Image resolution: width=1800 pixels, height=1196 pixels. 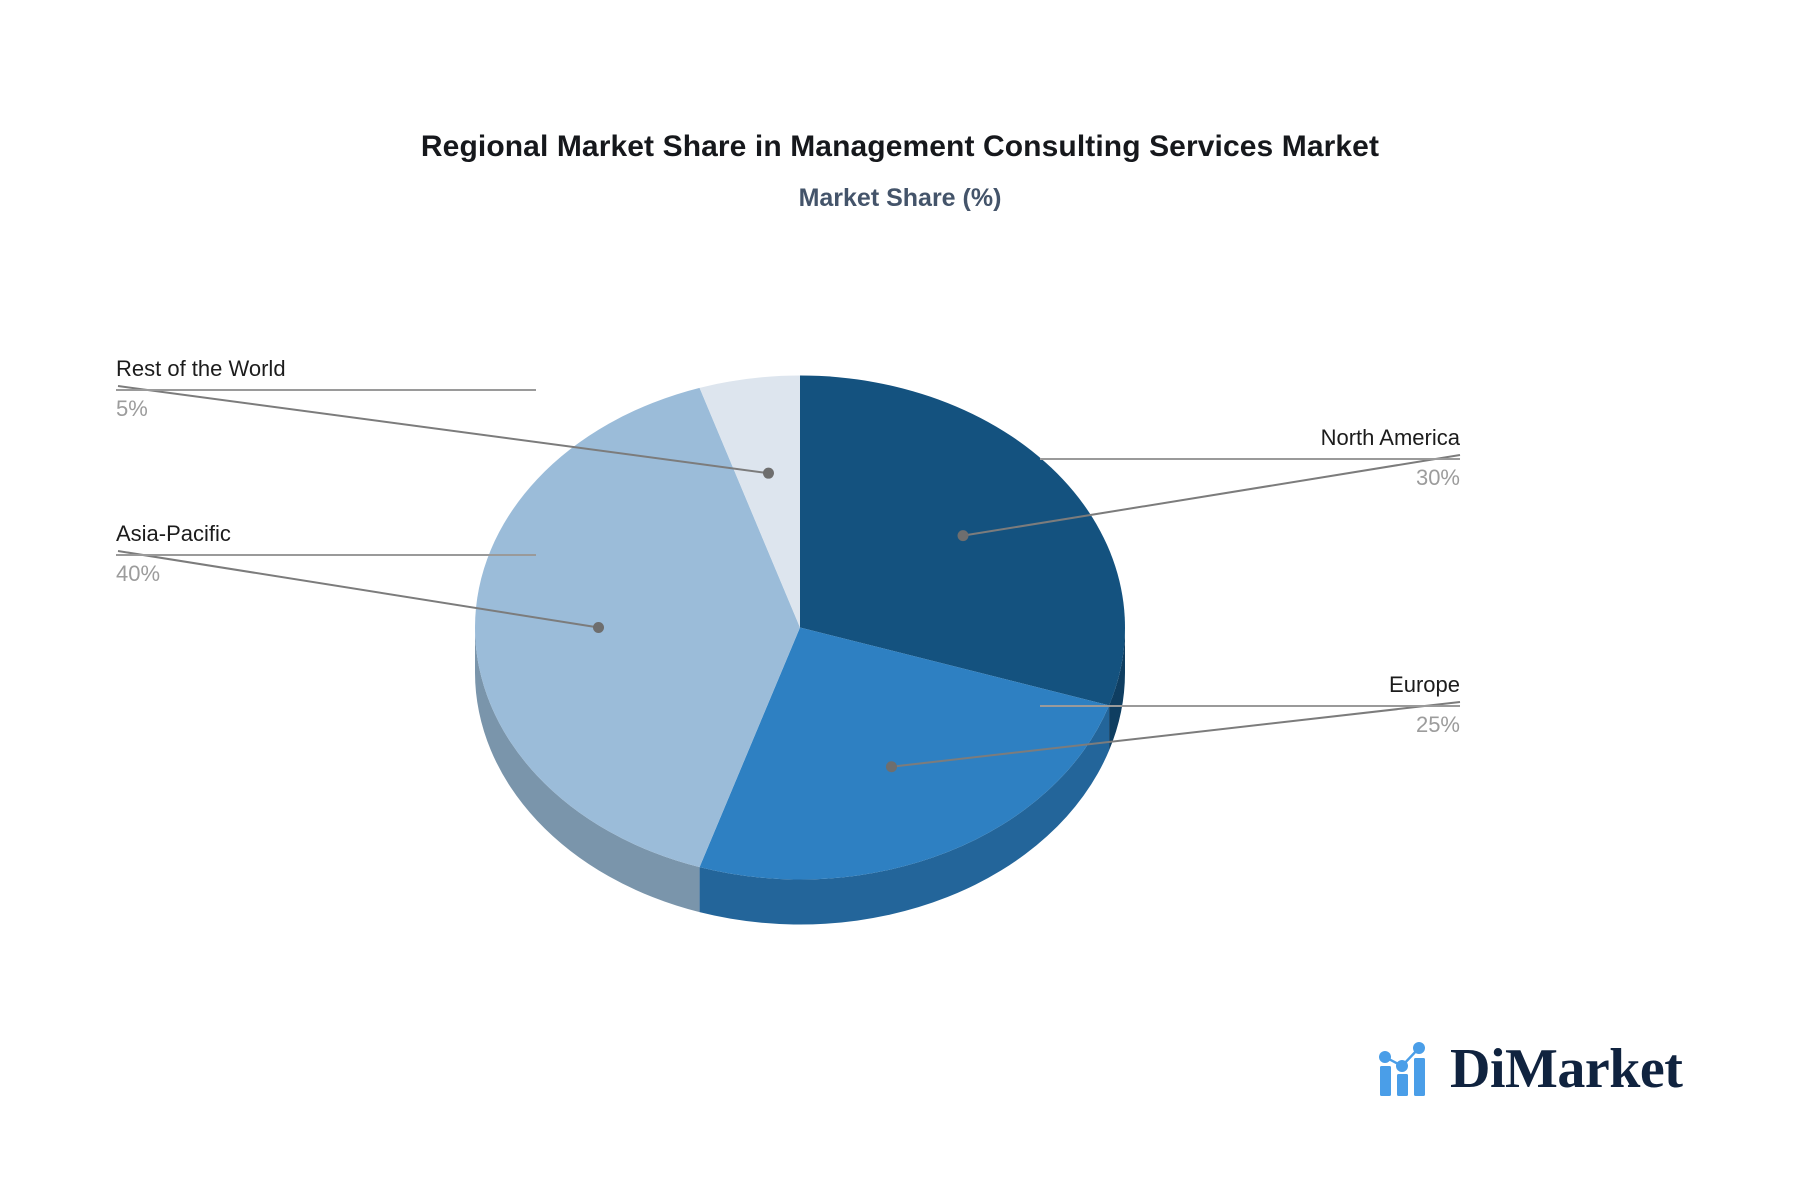 I want to click on brand-logo: DiMarket, so click(x=1530, y=1069).